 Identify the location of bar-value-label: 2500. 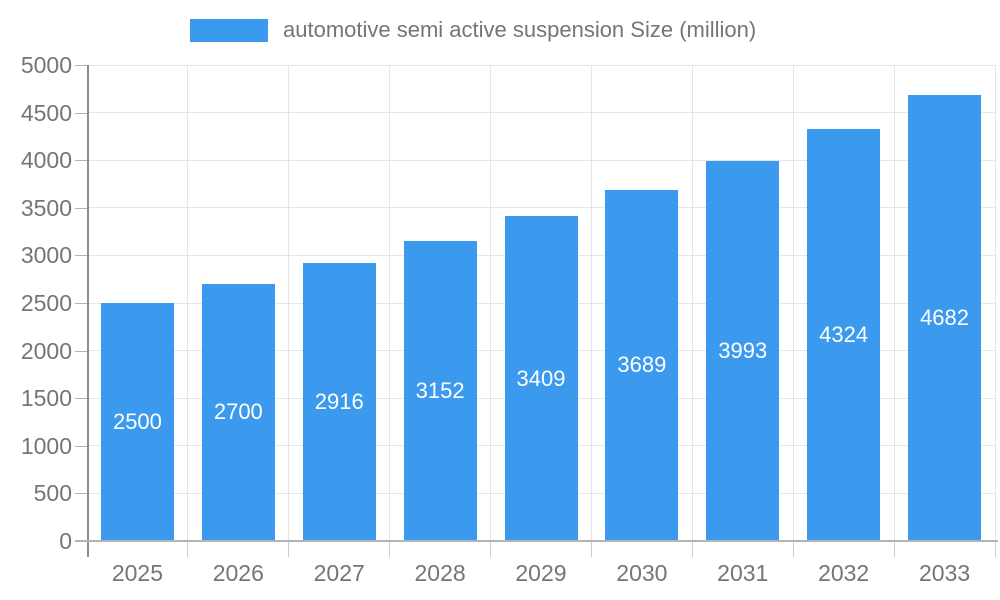
(137, 421).